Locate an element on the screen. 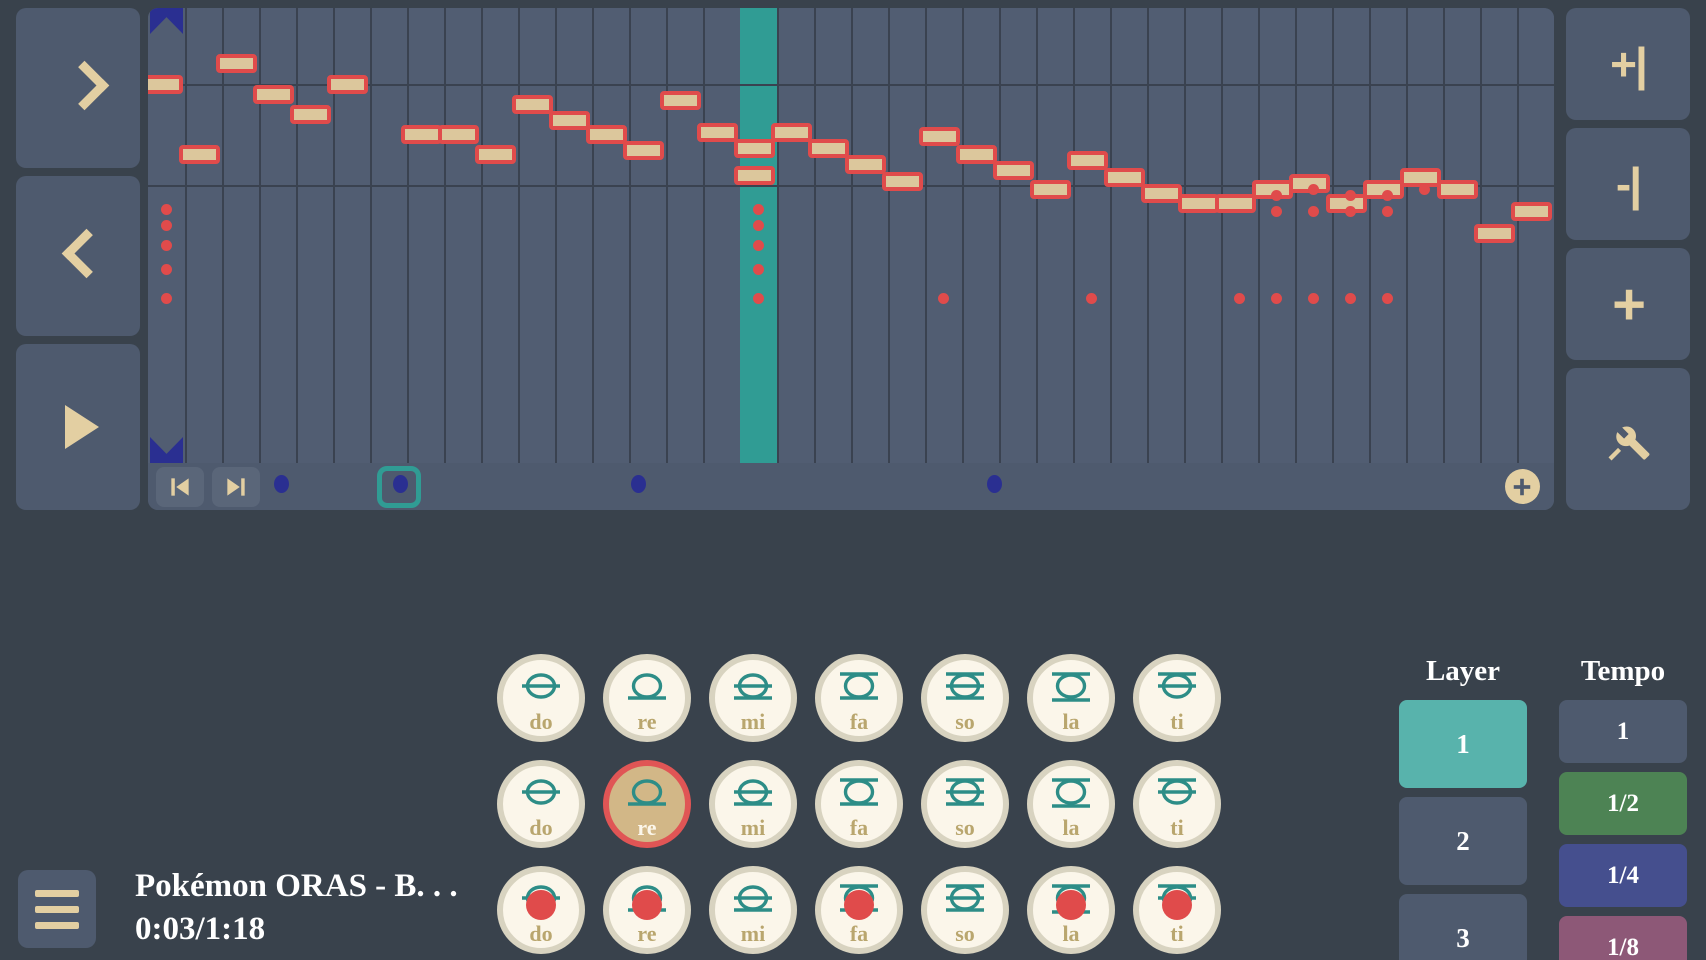 Image resolution: width=1706 pixels, height=960 pixels. note-key-re-1: re is located at coordinates (647, 698).